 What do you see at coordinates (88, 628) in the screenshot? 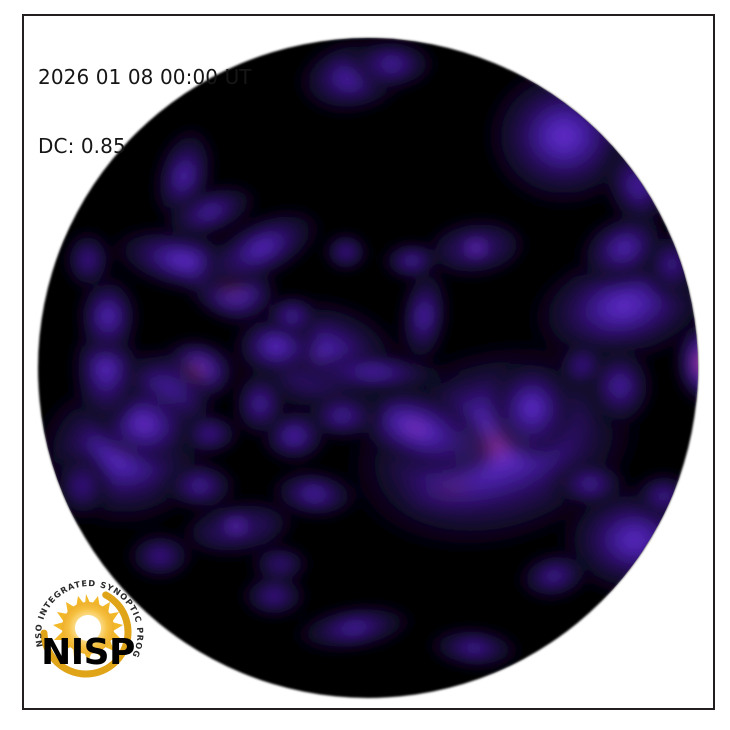
I see `logo-sun-inner` at bounding box center [88, 628].